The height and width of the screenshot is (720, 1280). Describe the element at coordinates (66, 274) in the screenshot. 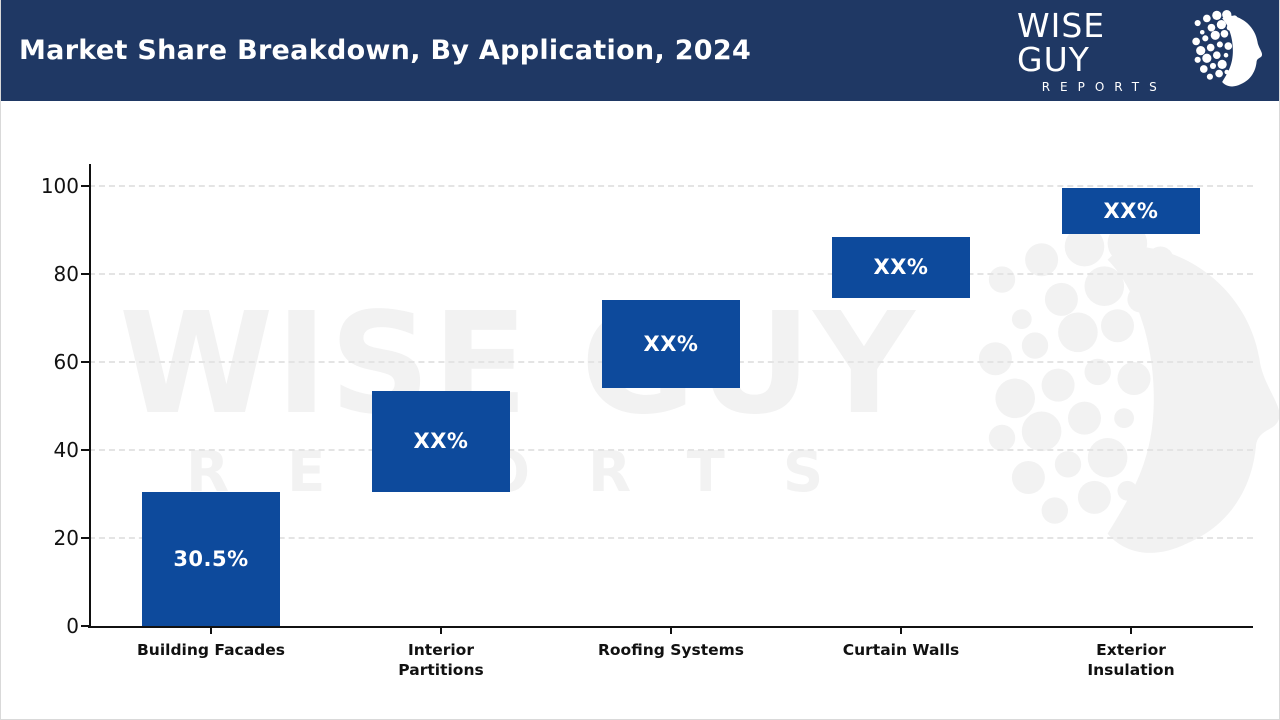

I see `y-tick-label-80: 80` at that location.